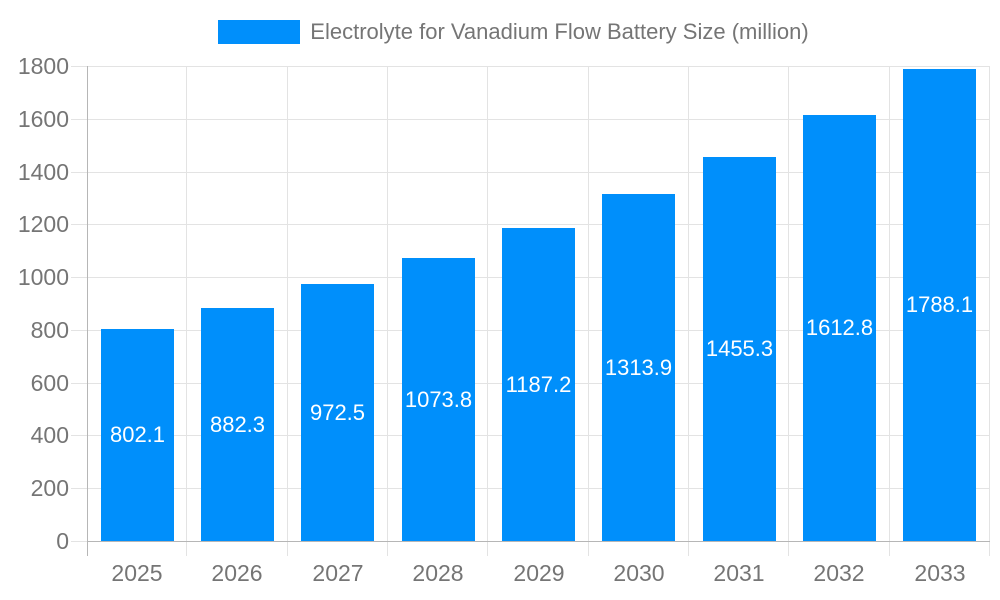 This screenshot has height=600, width=1000. I want to click on bar-value-label: 1313.9, so click(638, 367).